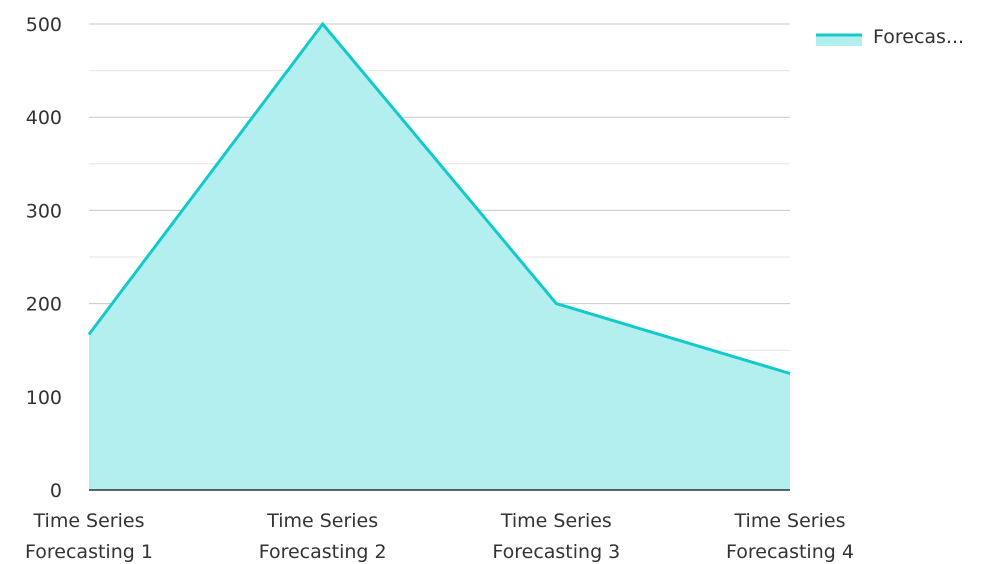  What do you see at coordinates (89, 536) in the screenshot?
I see `x-tick-label: Time Series Forecasting 1` at bounding box center [89, 536].